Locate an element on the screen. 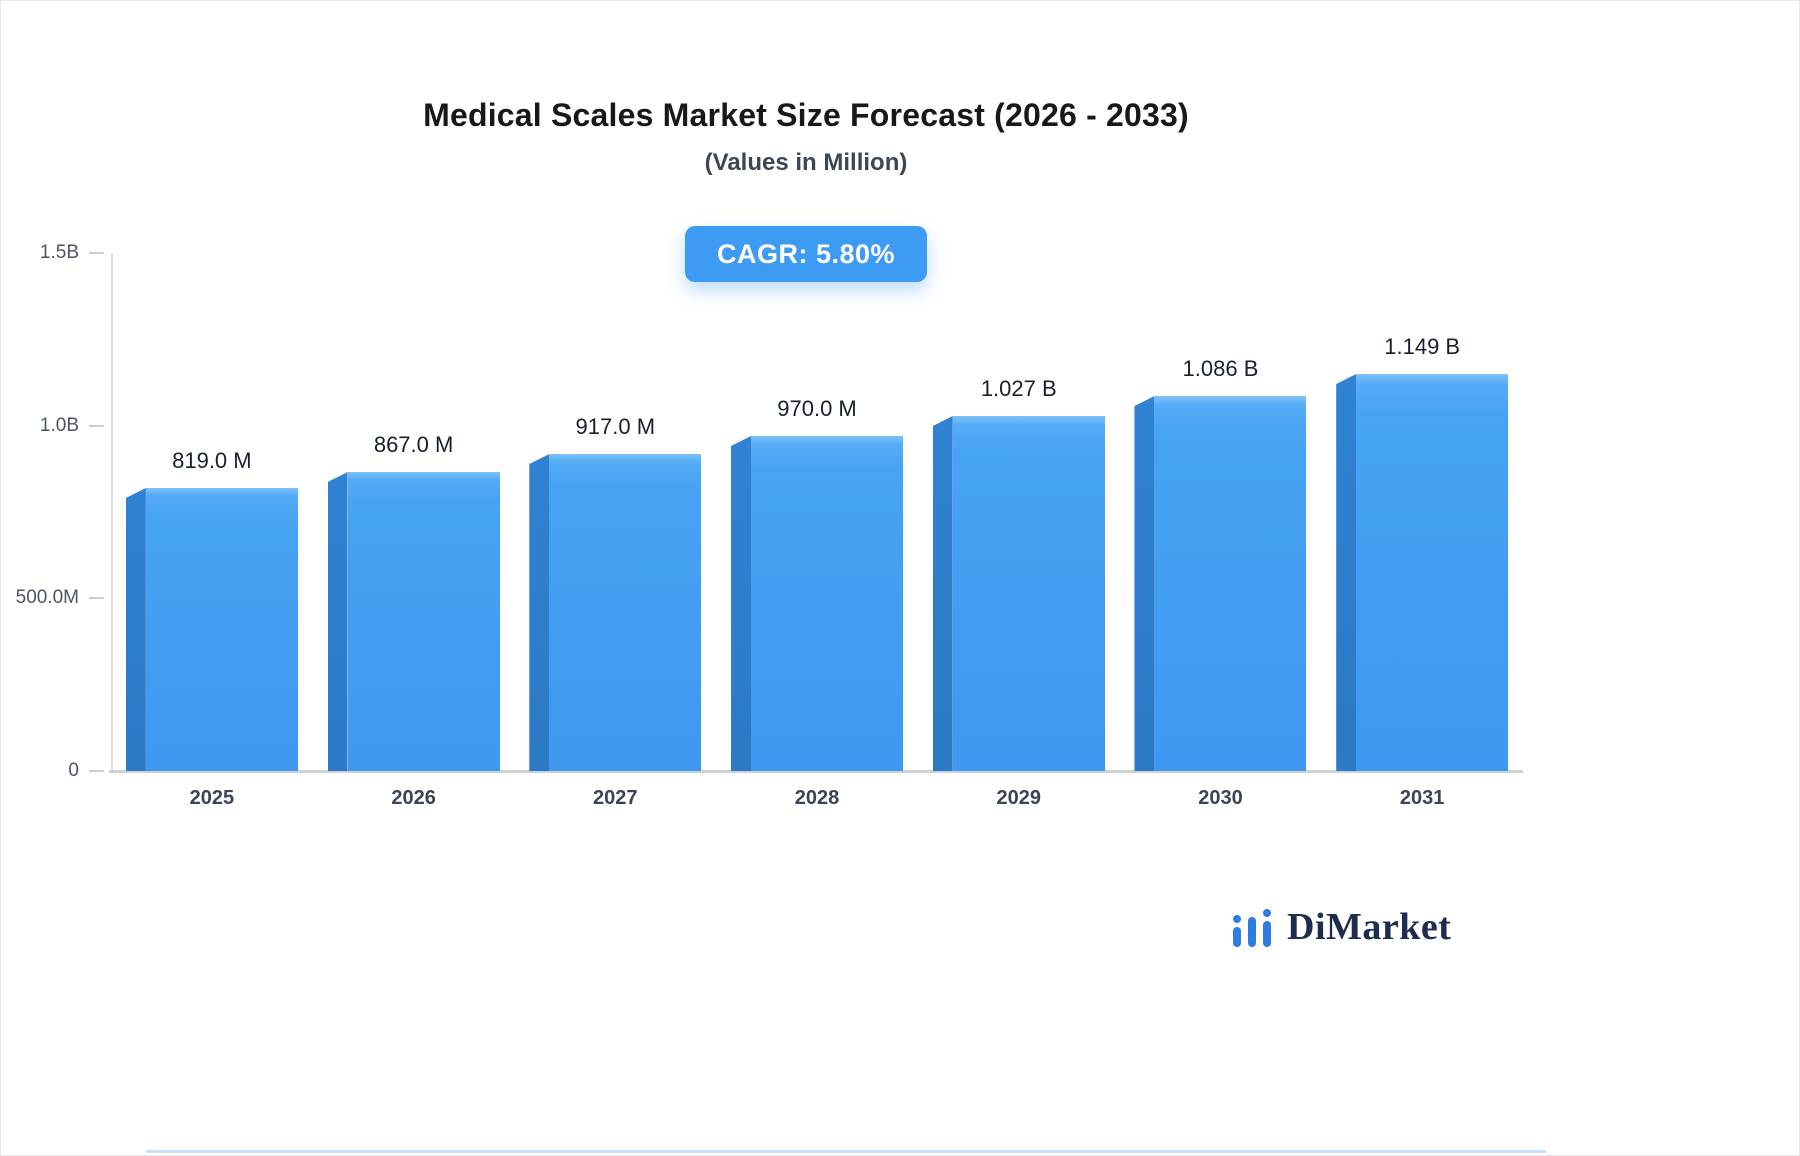 This screenshot has width=1800, height=1156. bar-slot-2031: 1.149 B is located at coordinates (1422, 512).